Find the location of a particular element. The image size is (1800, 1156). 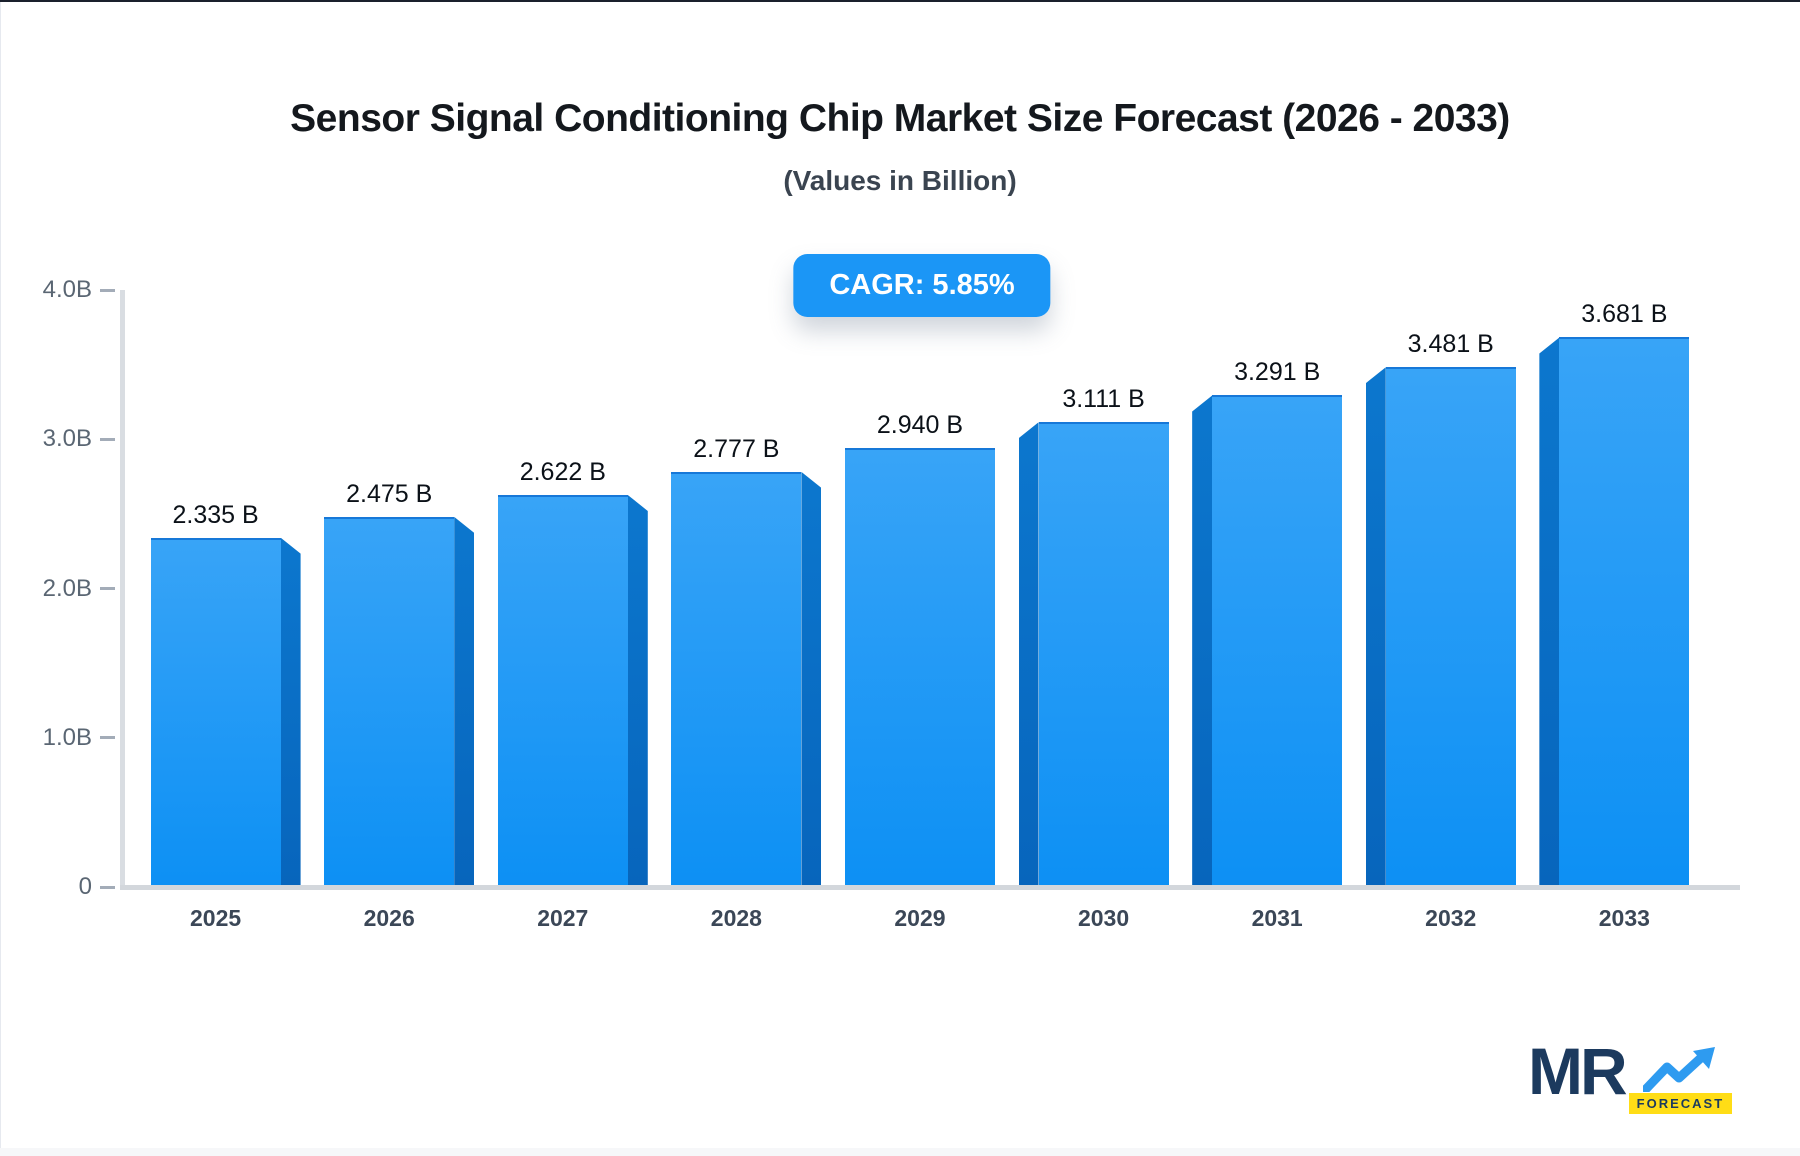

logo-right-block: FORECAST is located at coordinates (1680, 1080).